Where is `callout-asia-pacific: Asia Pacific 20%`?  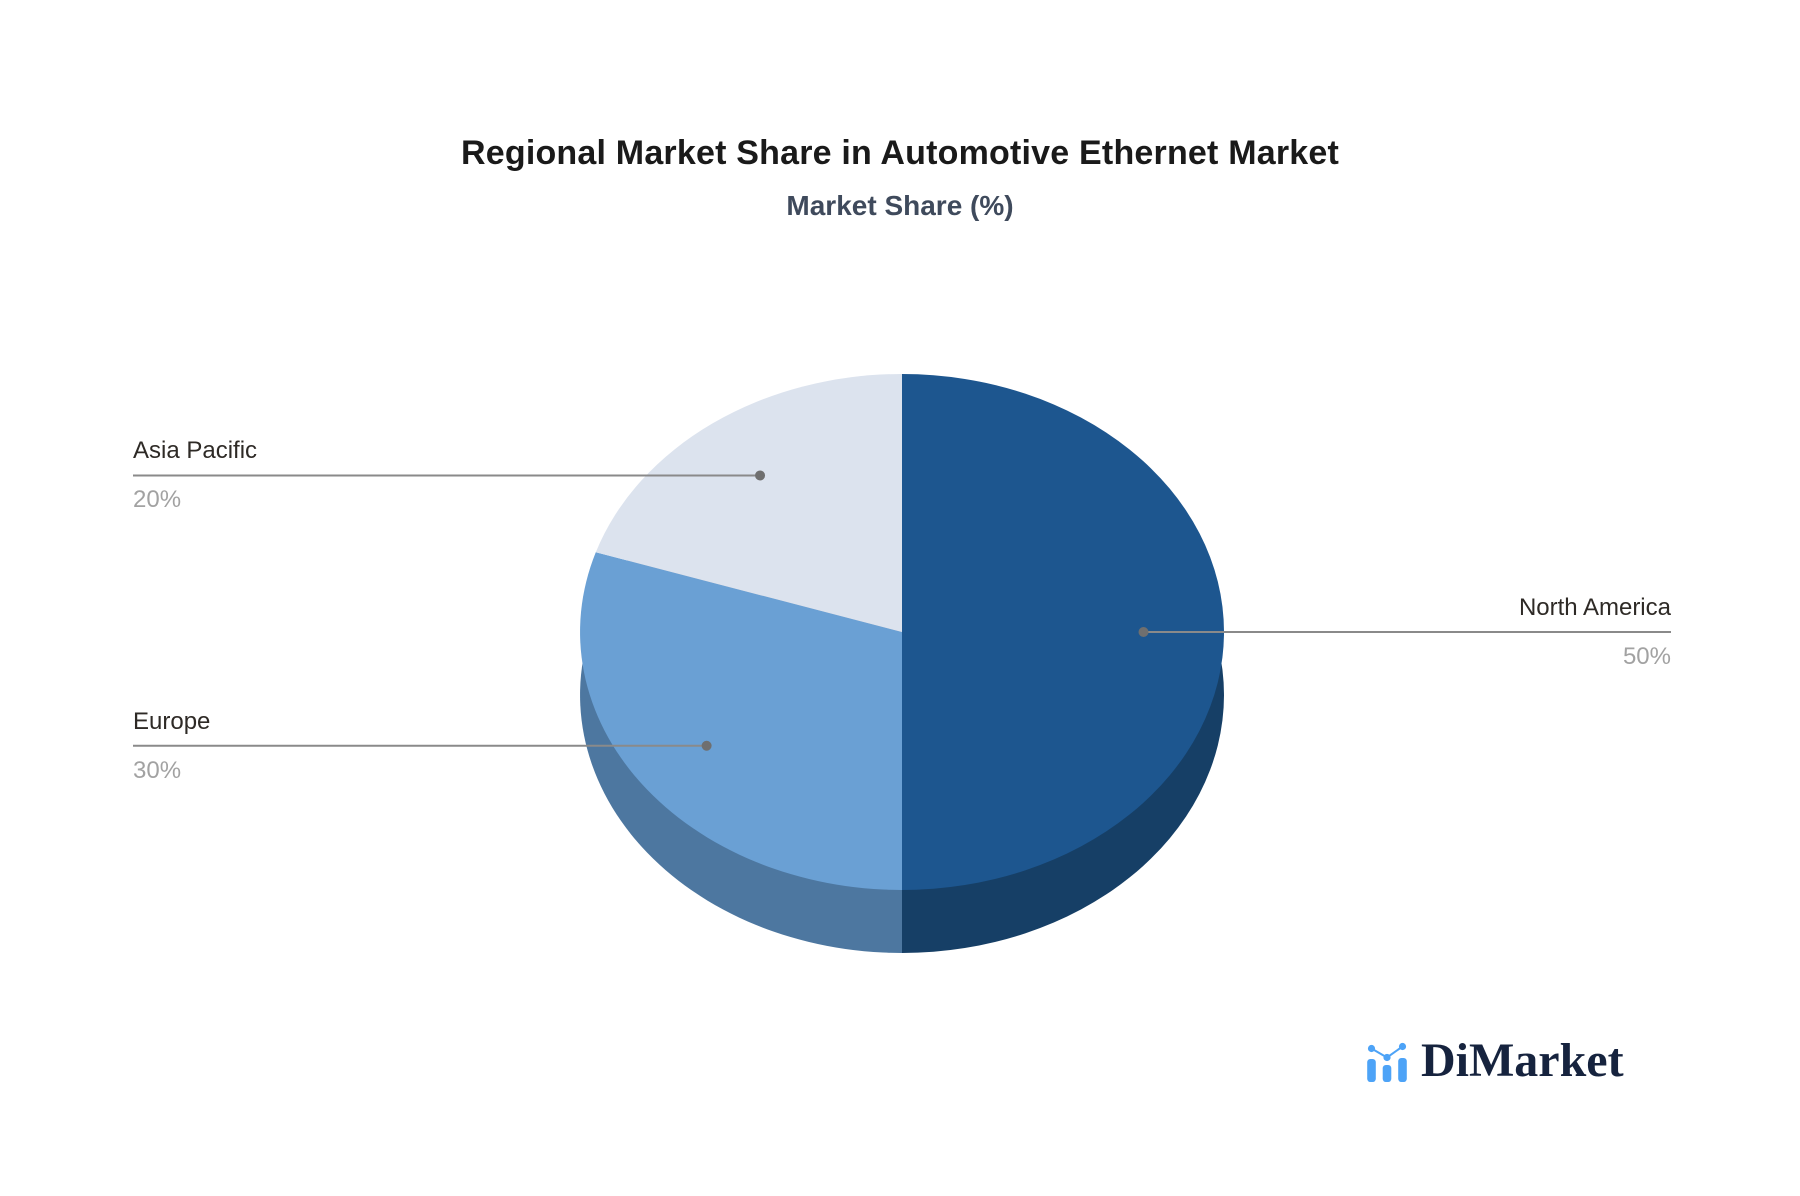 callout-asia-pacific: Asia Pacific 20% is located at coordinates (348, 475).